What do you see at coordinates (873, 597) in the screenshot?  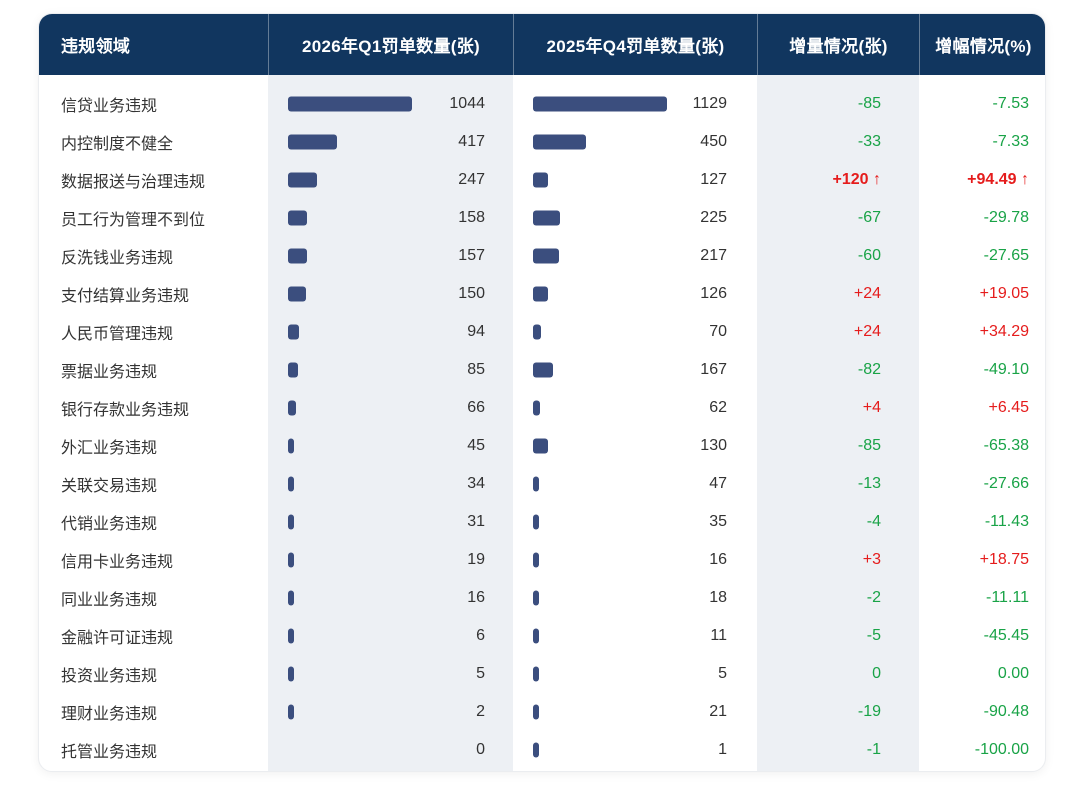 I see `delta-value: -2` at bounding box center [873, 597].